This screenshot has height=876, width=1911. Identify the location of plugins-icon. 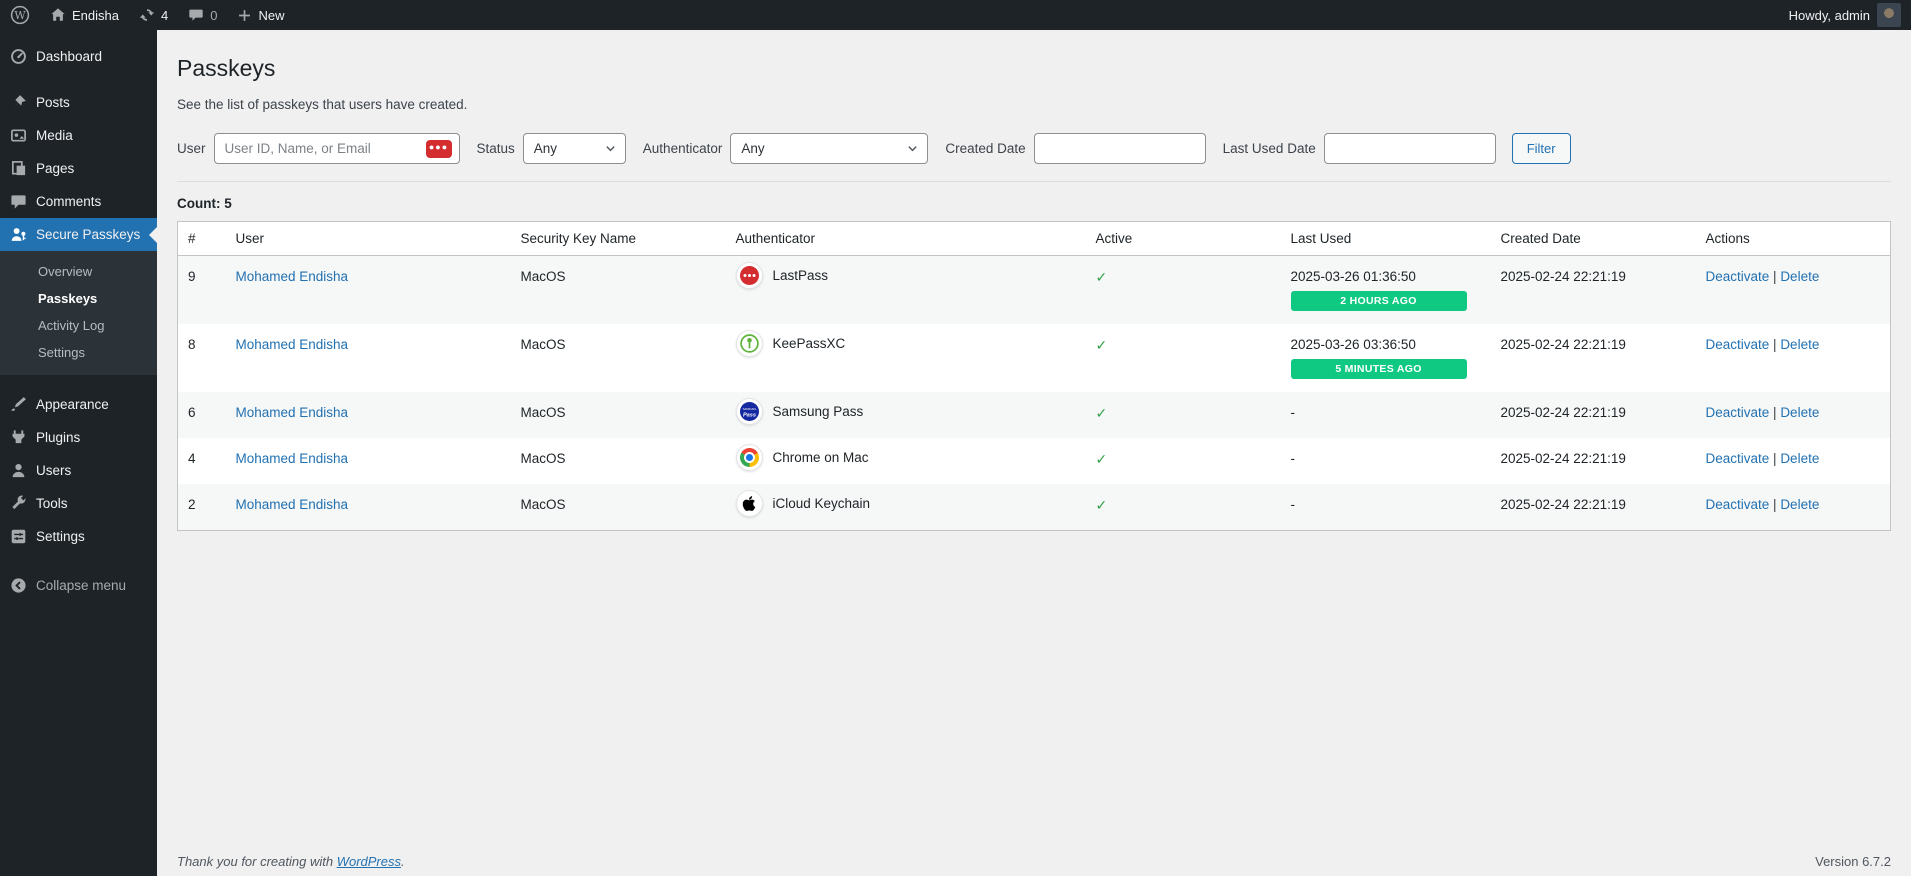
(18, 437).